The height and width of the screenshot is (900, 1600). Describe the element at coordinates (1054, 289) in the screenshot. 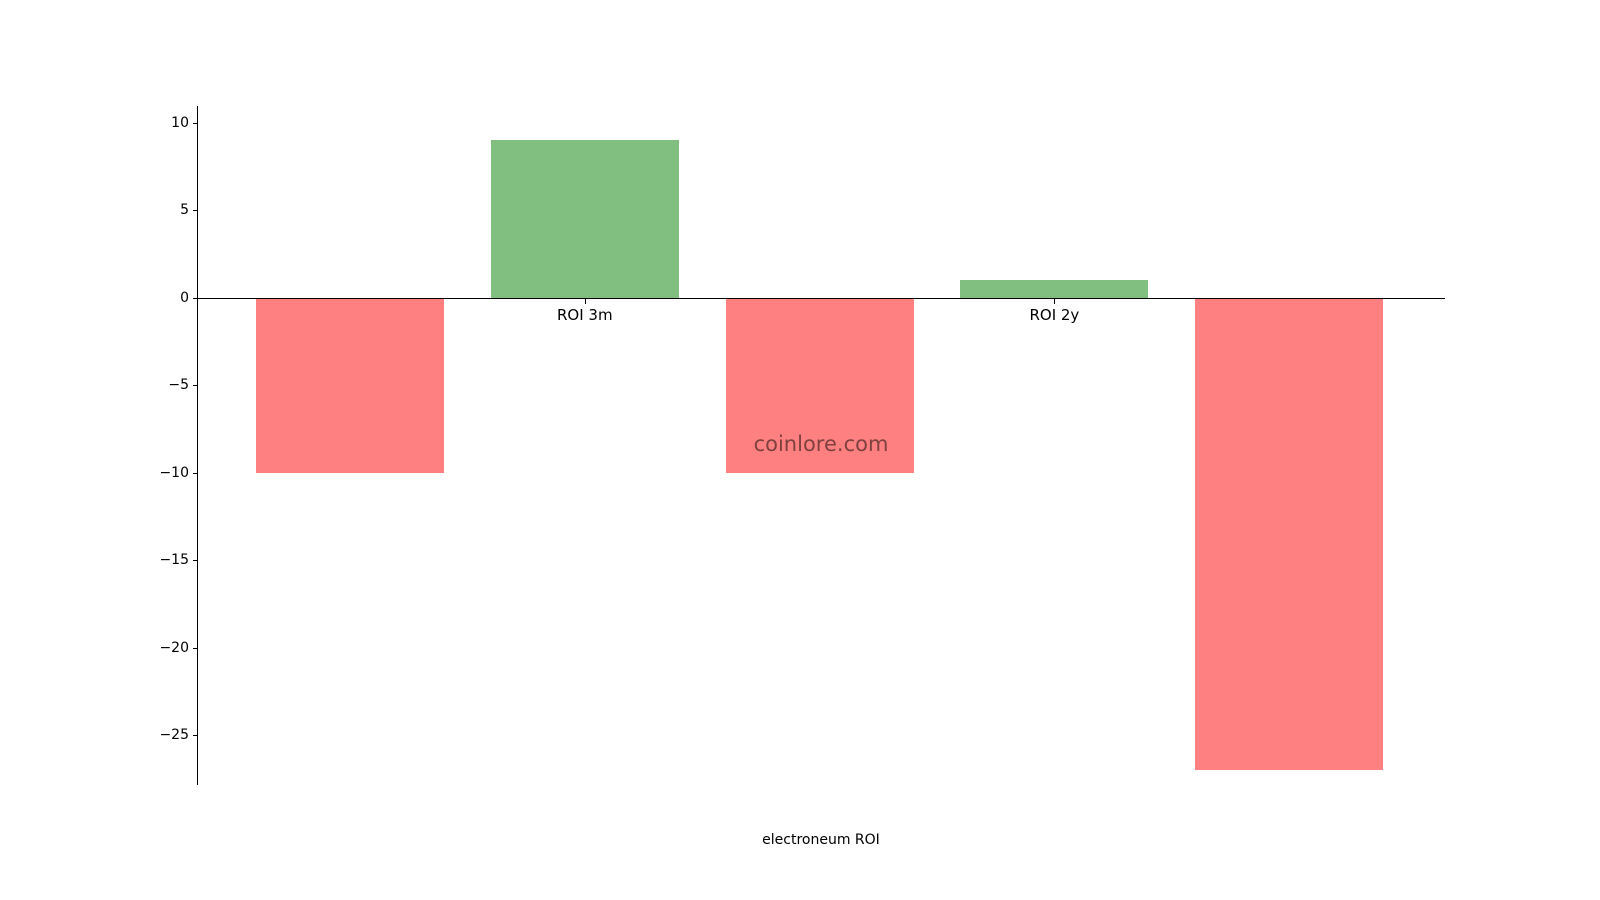

I see `bar-roi-2y` at that location.